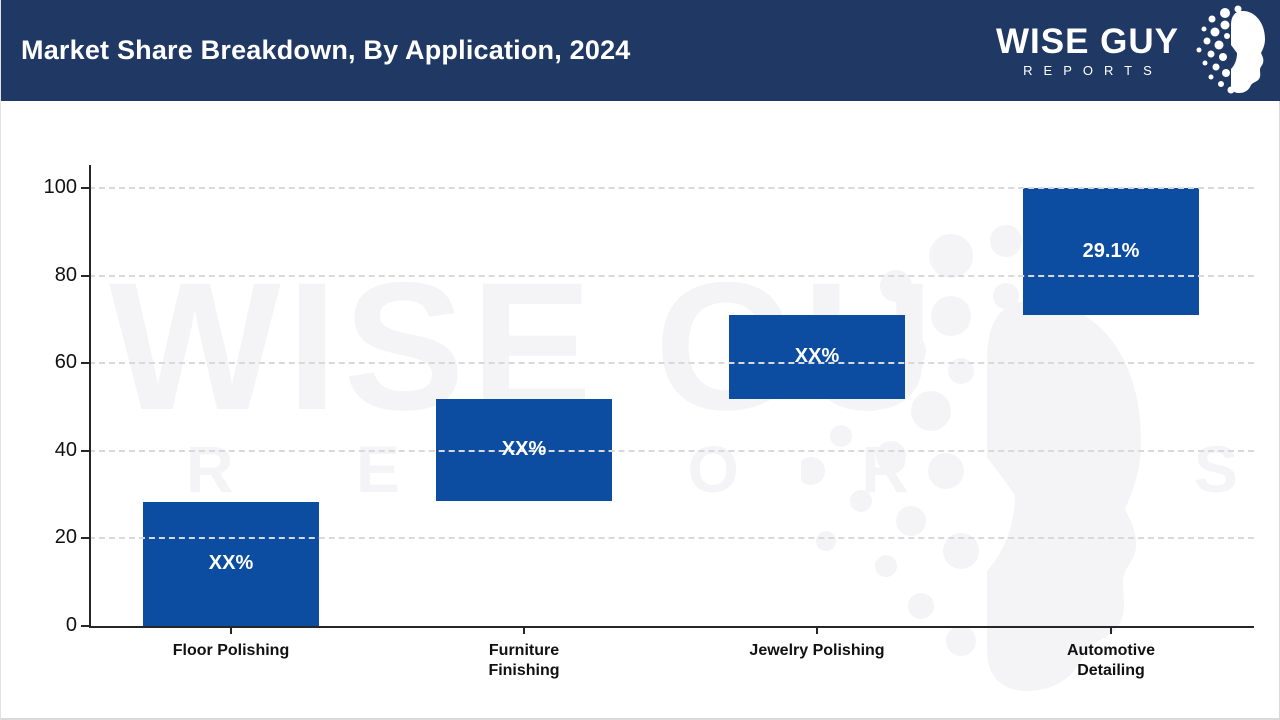 The image size is (1280, 720). I want to click on y-tick-label-80: 80, so click(65, 274).